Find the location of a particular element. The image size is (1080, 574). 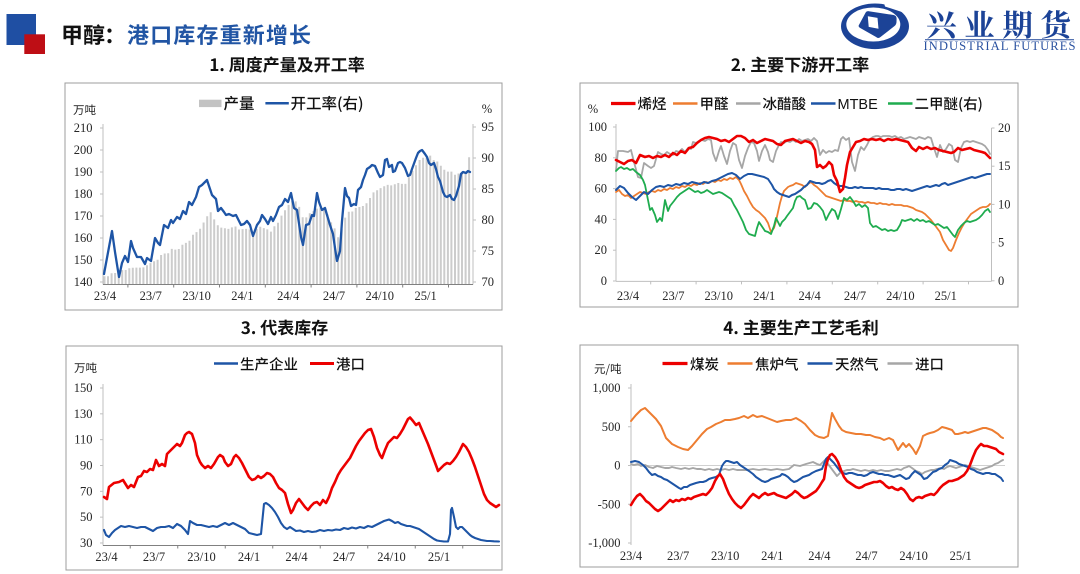

svg-text: INDUSTRIAL FUTURES is located at coordinates (999, 46).